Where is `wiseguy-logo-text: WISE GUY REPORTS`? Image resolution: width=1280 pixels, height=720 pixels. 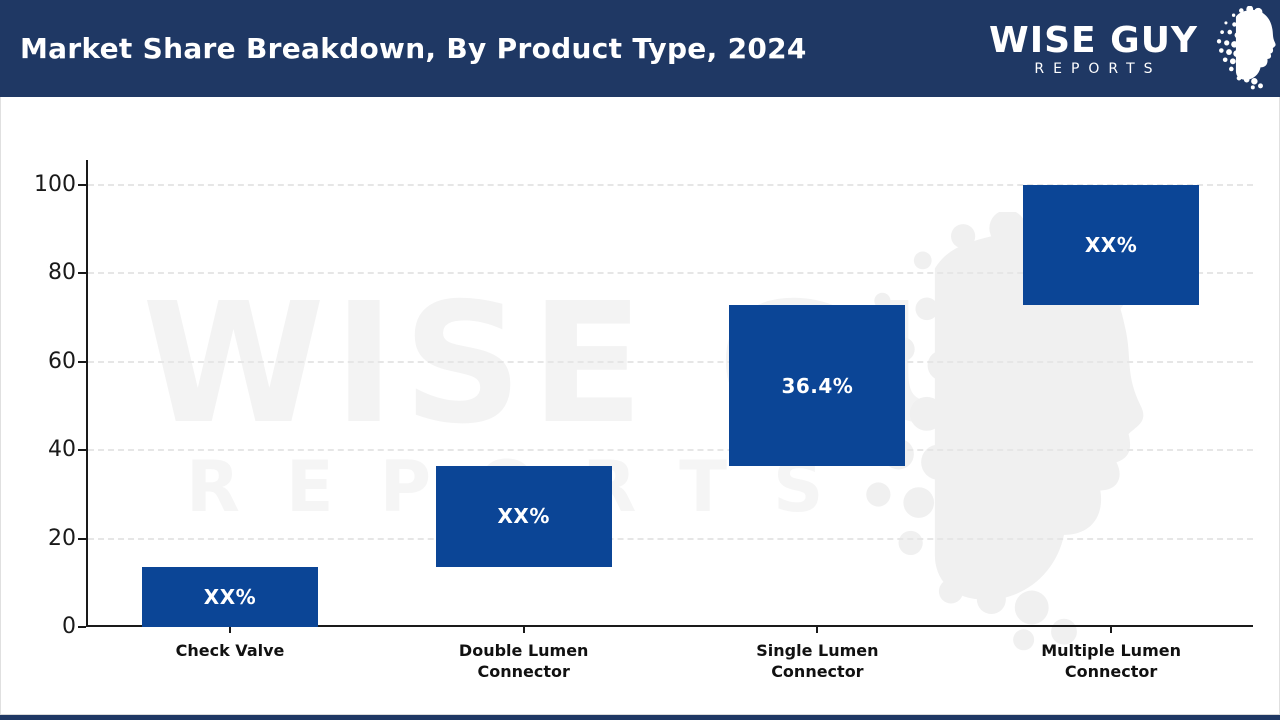
wiseguy-logo-text: WISE GUY REPORTS is located at coordinates (1093, 48).